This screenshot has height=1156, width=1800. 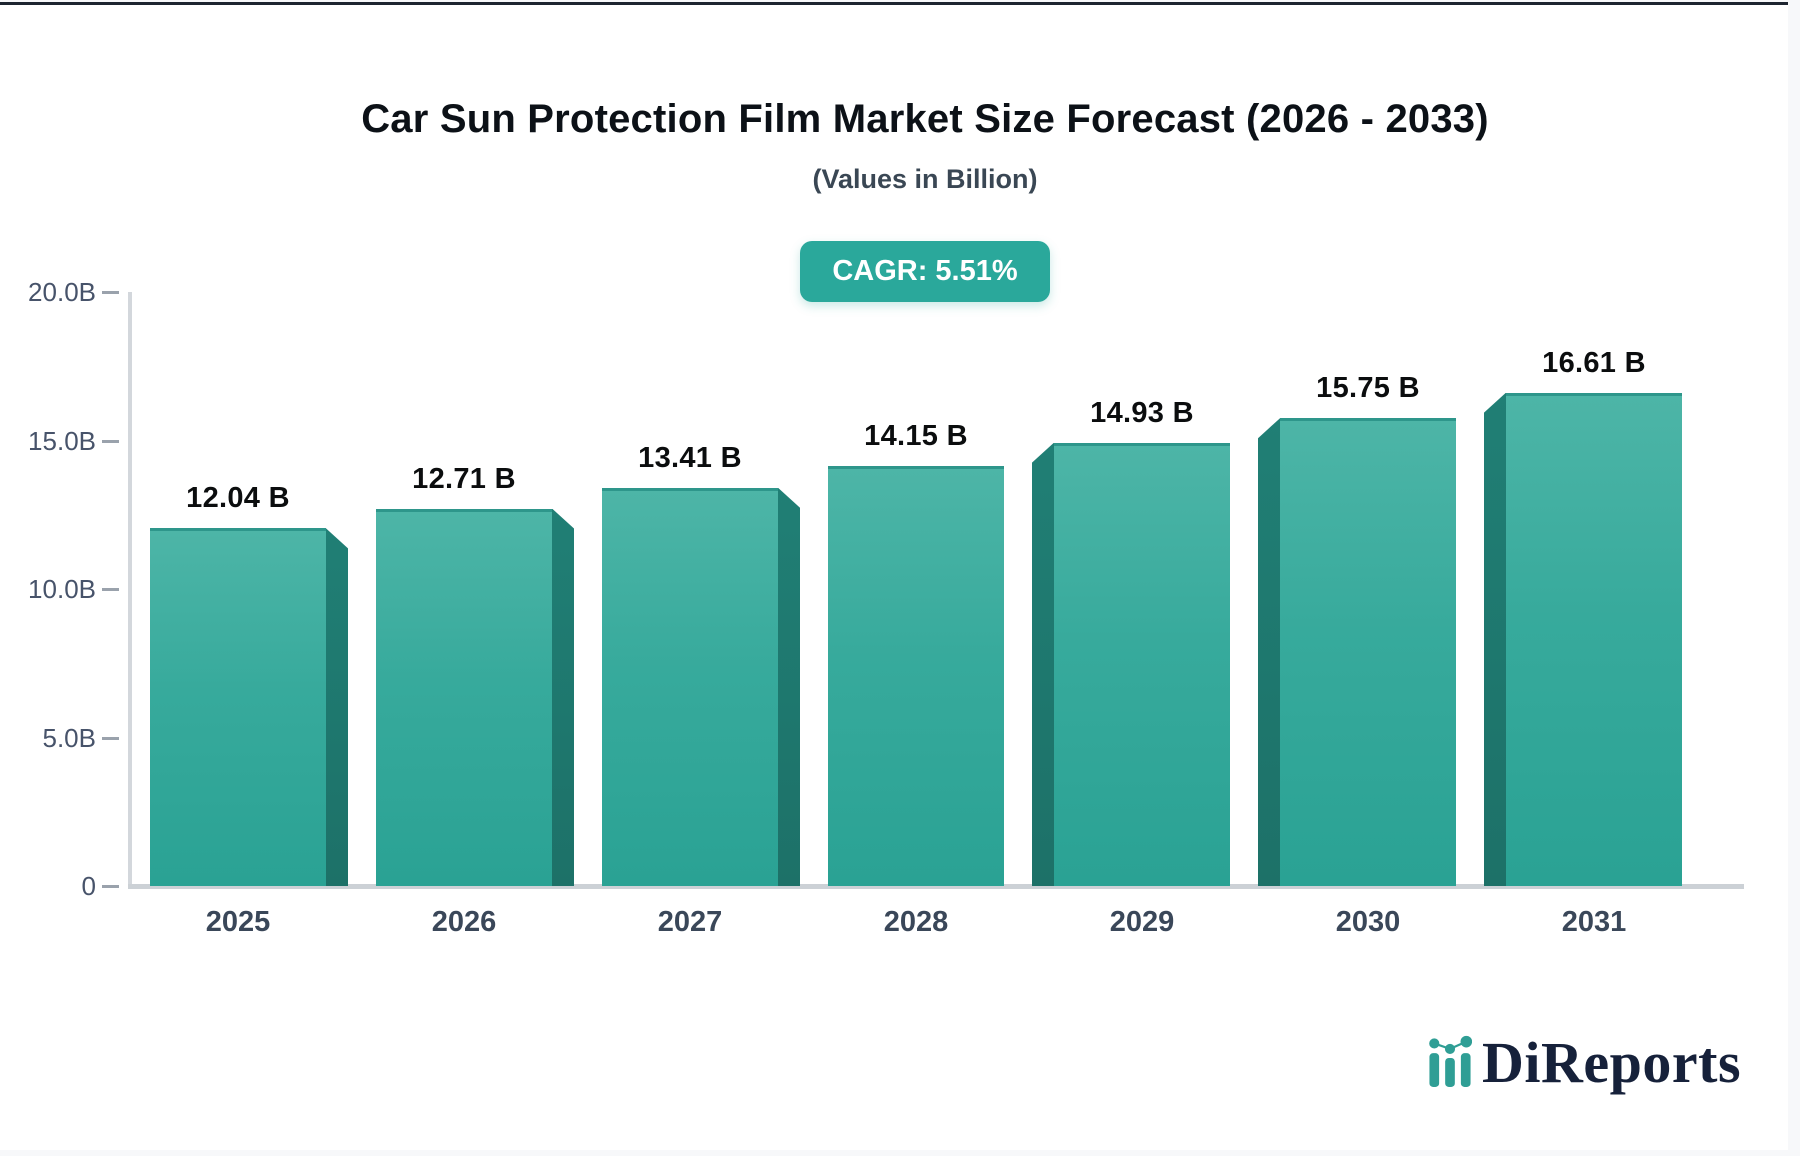 I want to click on bar-2025, so click(x=238, y=707).